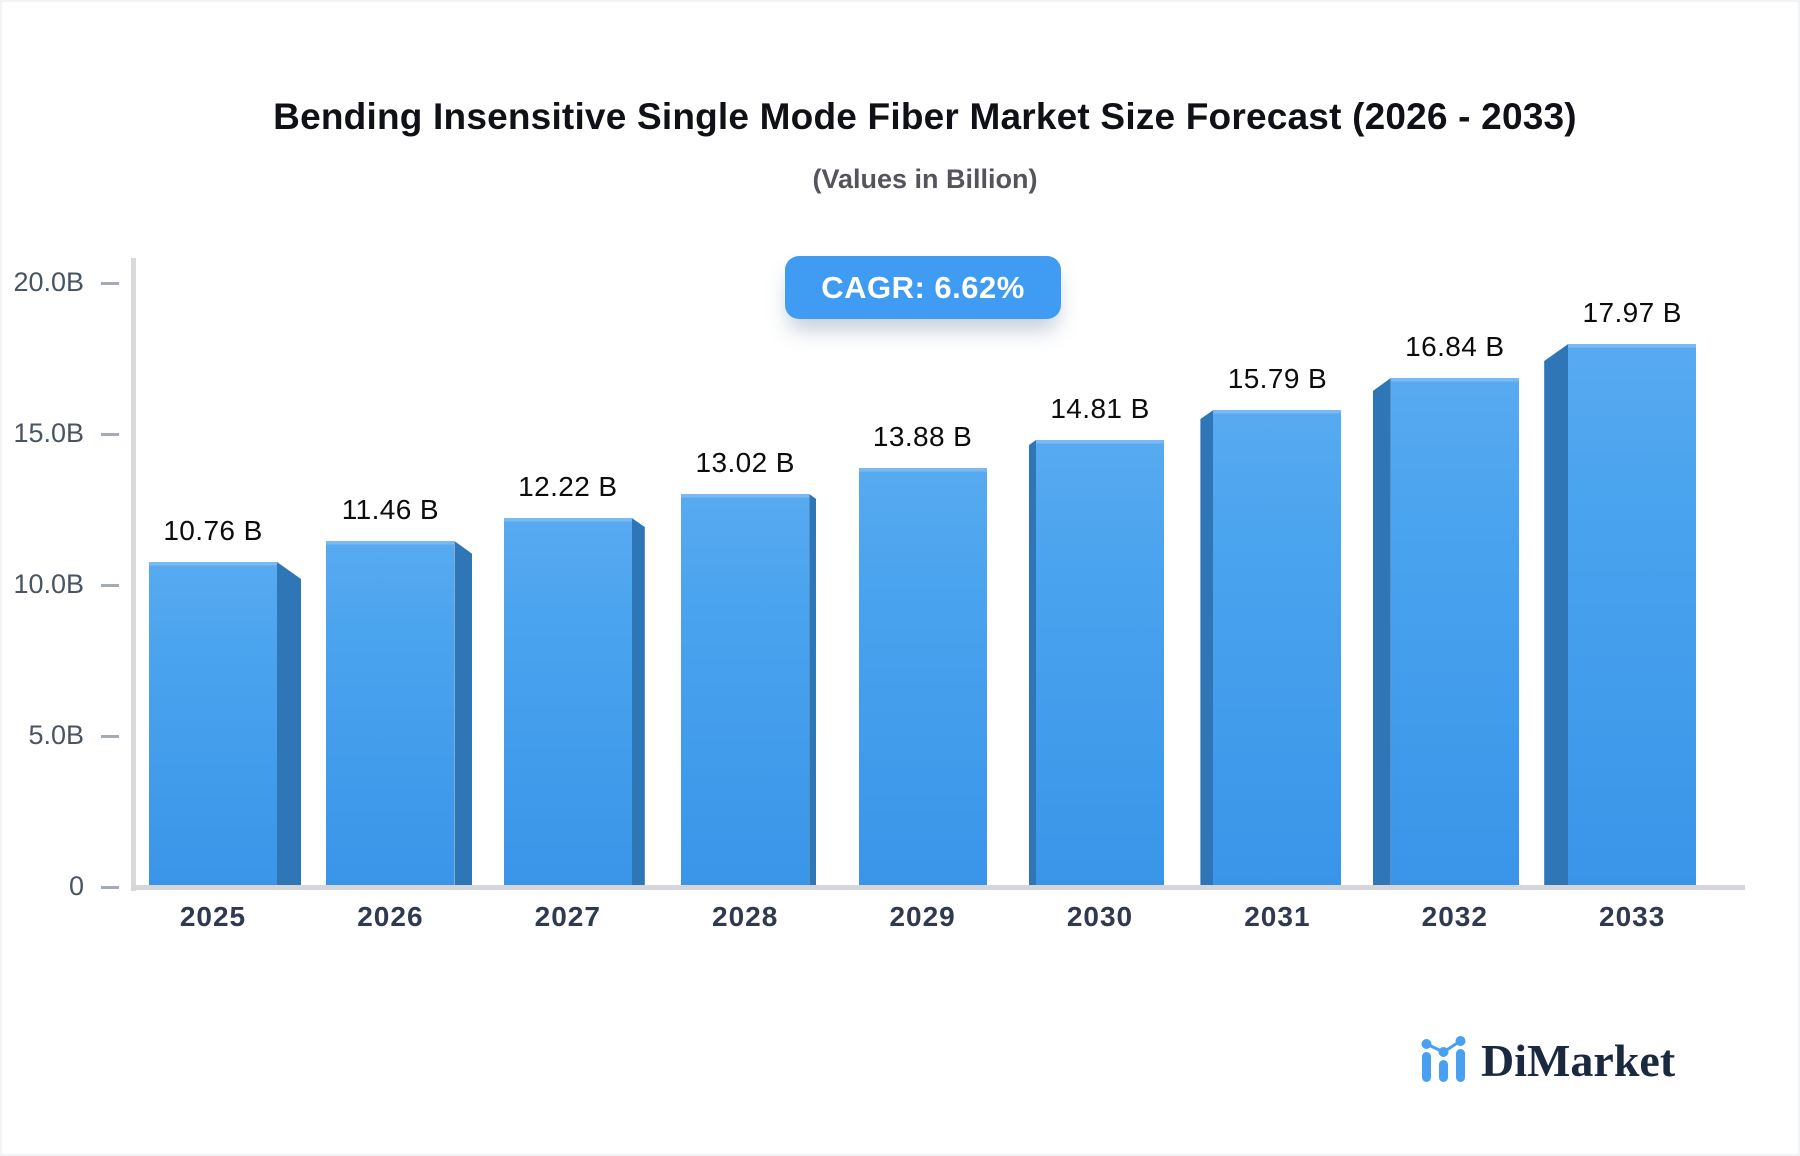 The image size is (1800, 1156). What do you see at coordinates (925, 179) in the screenshot?
I see `chart-subtitle: (Values in Billion)` at bounding box center [925, 179].